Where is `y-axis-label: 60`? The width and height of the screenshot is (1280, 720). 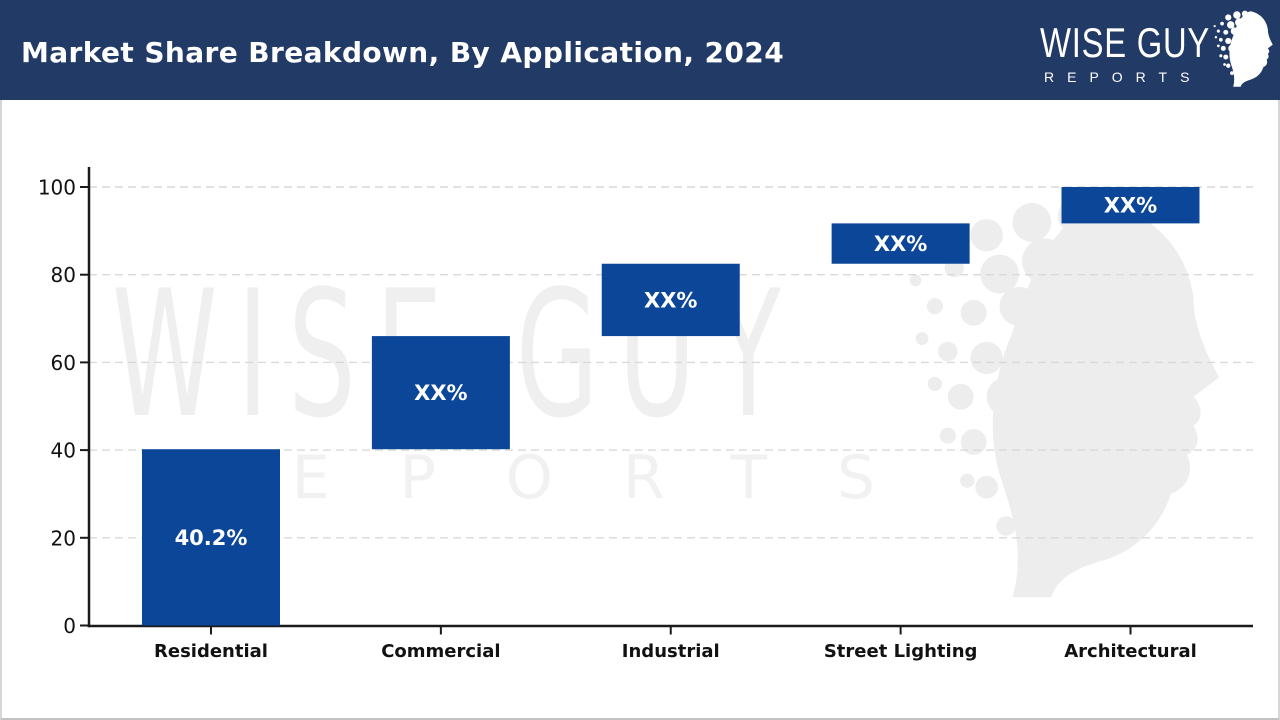 y-axis-label: 60 is located at coordinates (63, 363).